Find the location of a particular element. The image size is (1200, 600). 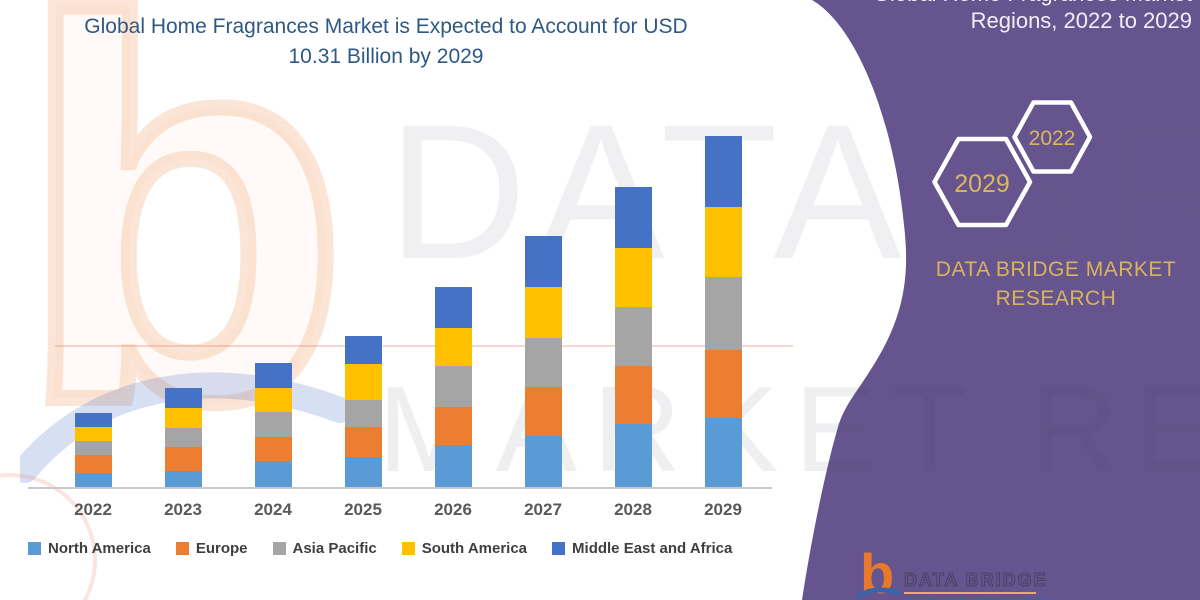

bar-segment-2024-europe is located at coordinates (273, 449).